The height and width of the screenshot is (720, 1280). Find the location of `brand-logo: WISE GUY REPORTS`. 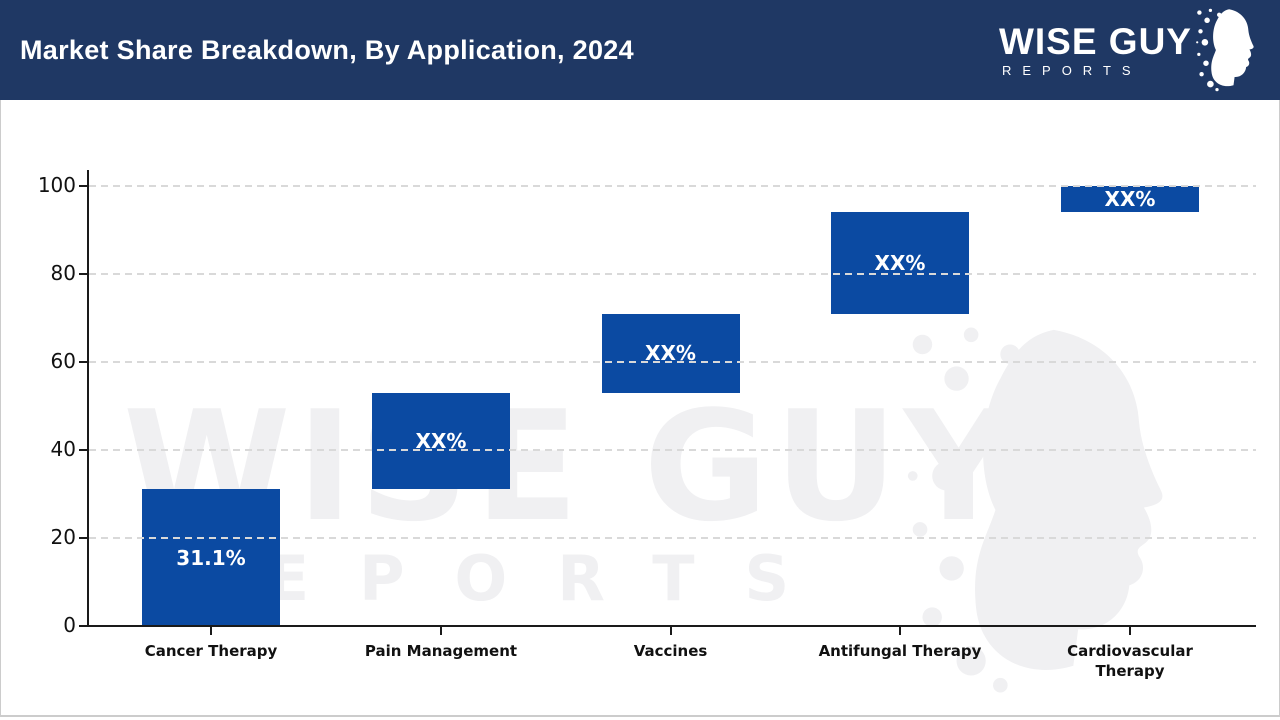

brand-logo: WISE GUY REPORTS is located at coordinates (1130, 50).